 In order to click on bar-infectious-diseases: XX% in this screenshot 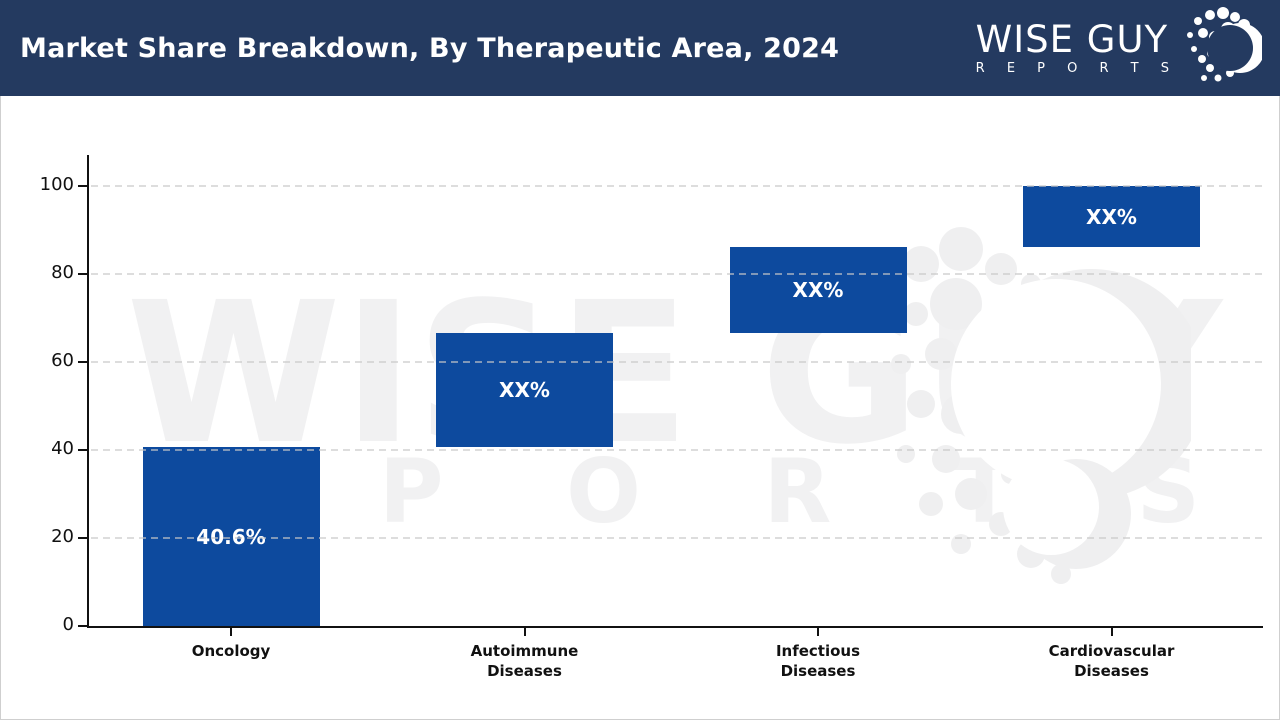, I will do `click(818, 290)`.